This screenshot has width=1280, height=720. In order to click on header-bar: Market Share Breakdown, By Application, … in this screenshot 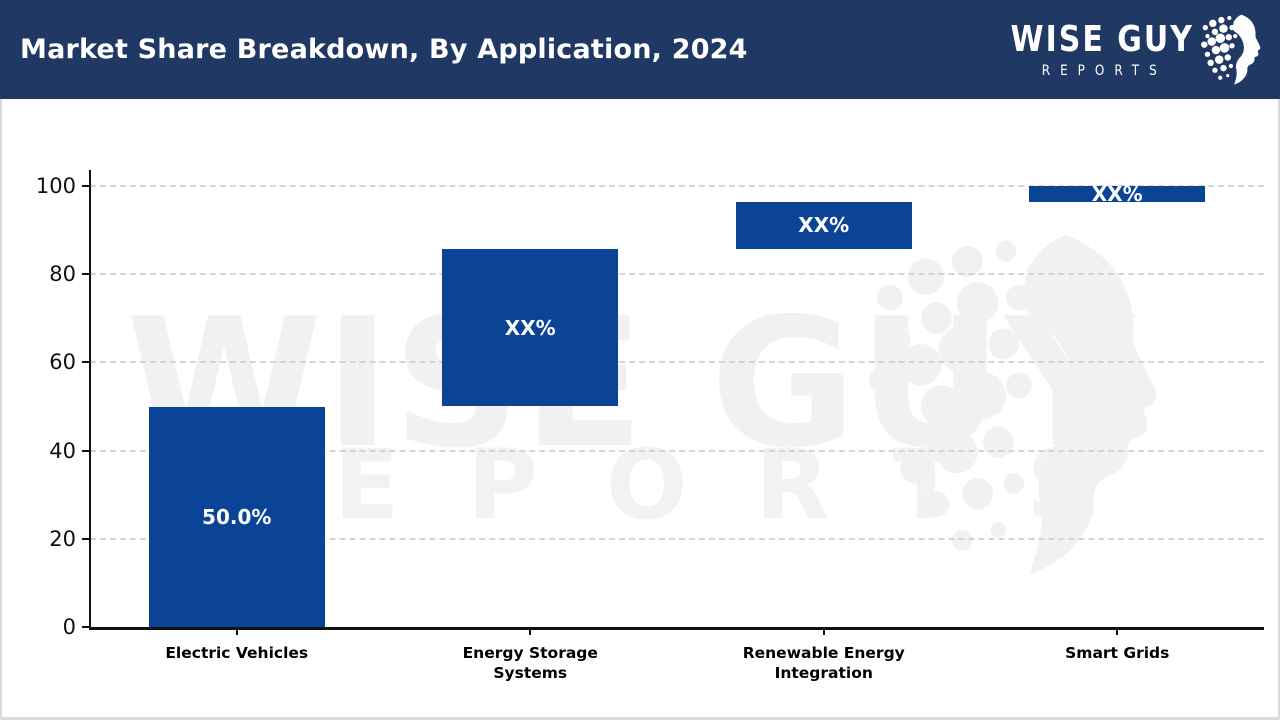, I will do `click(640, 49)`.